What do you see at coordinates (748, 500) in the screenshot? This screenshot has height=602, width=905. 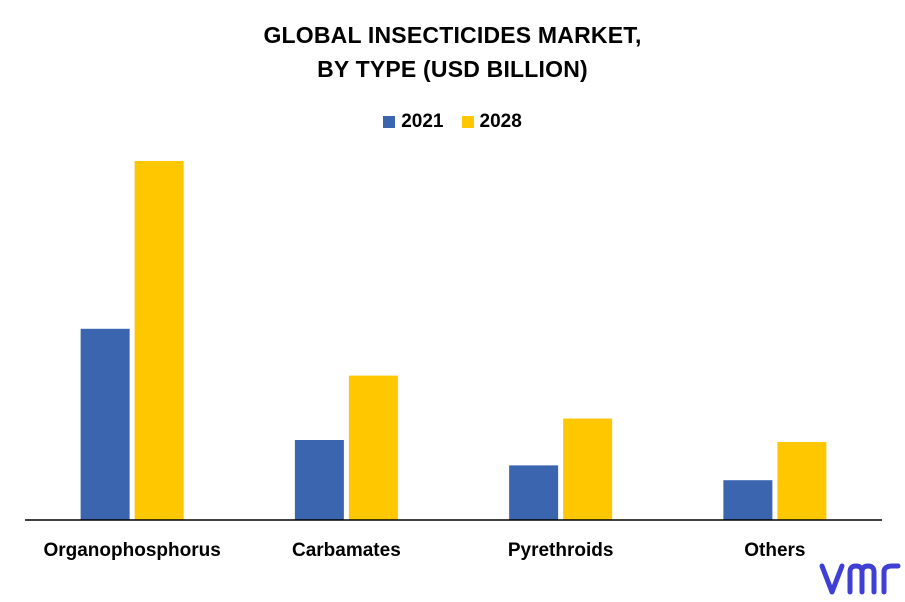 I see `bar-others-2021` at bounding box center [748, 500].